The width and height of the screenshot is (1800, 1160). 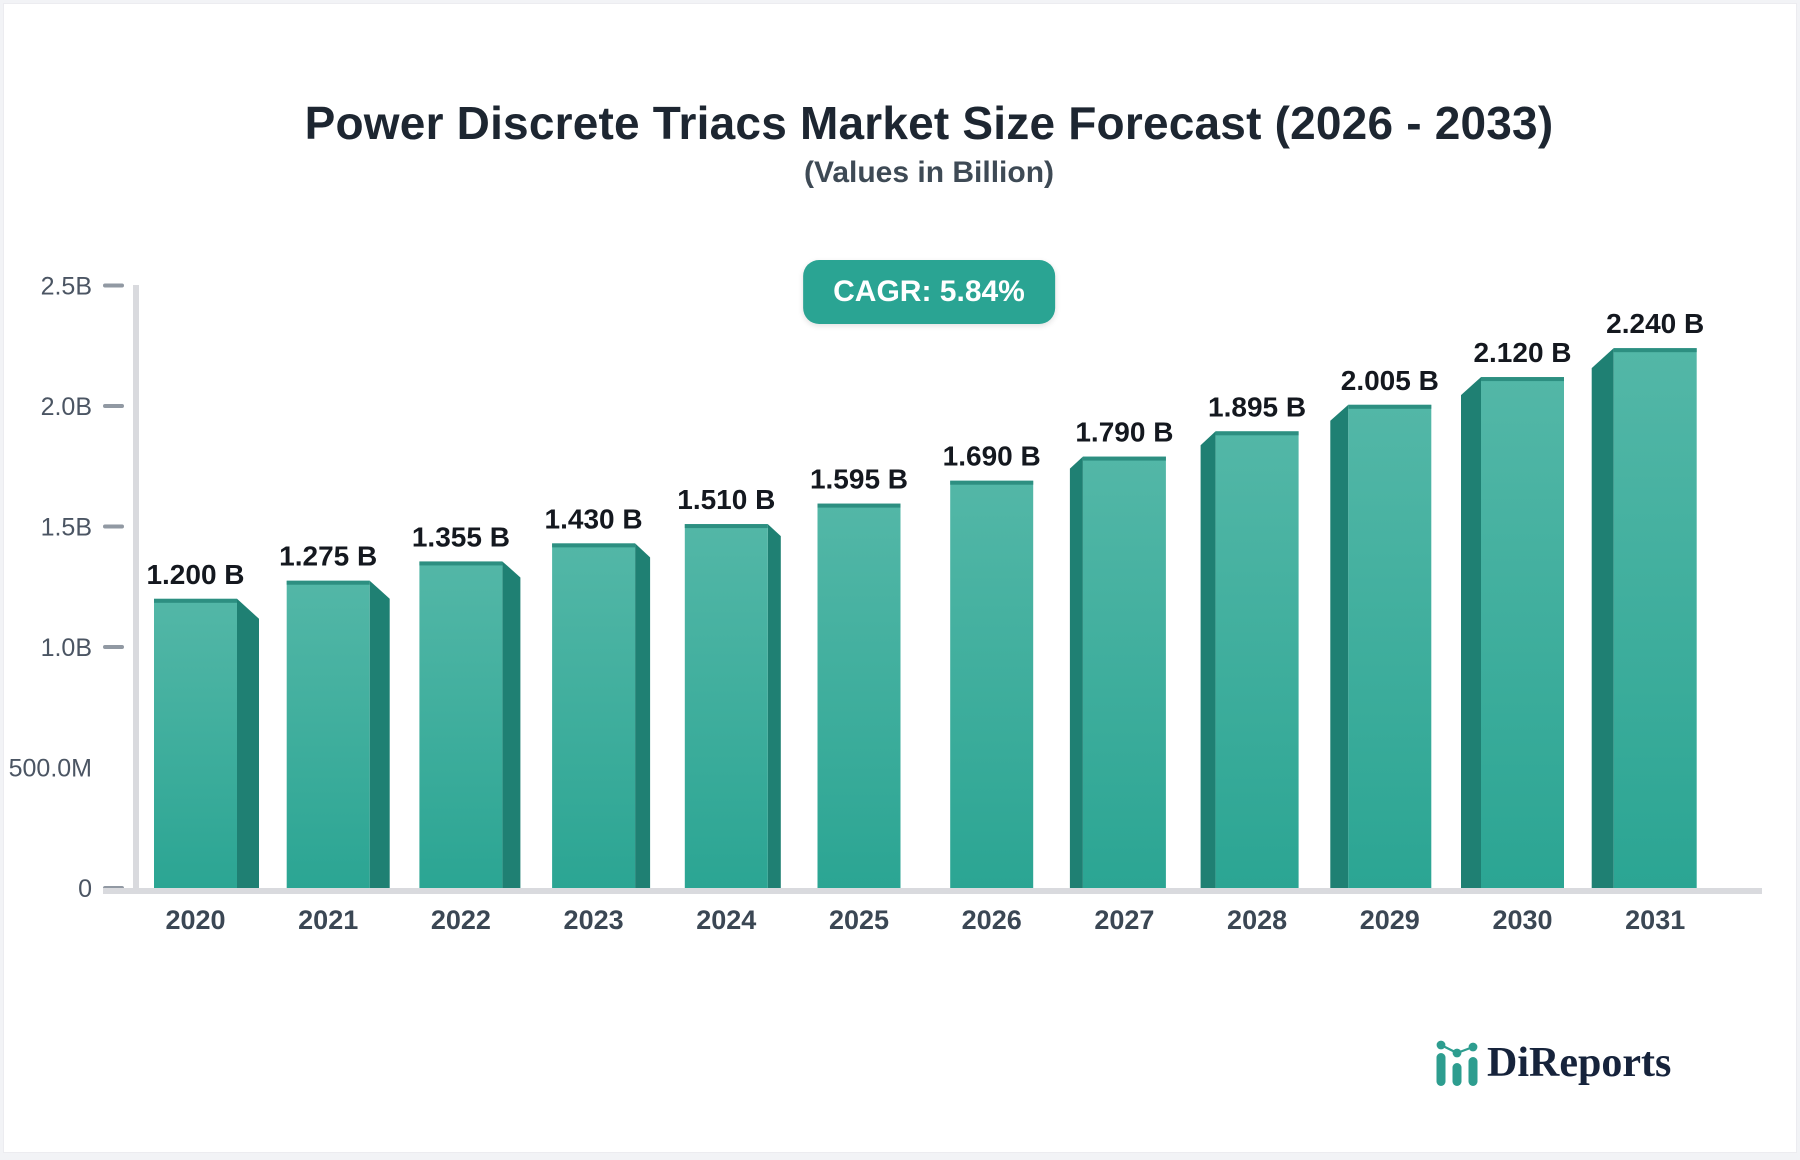 I want to click on x-axis-year-label: 2026, so click(x=992, y=920).